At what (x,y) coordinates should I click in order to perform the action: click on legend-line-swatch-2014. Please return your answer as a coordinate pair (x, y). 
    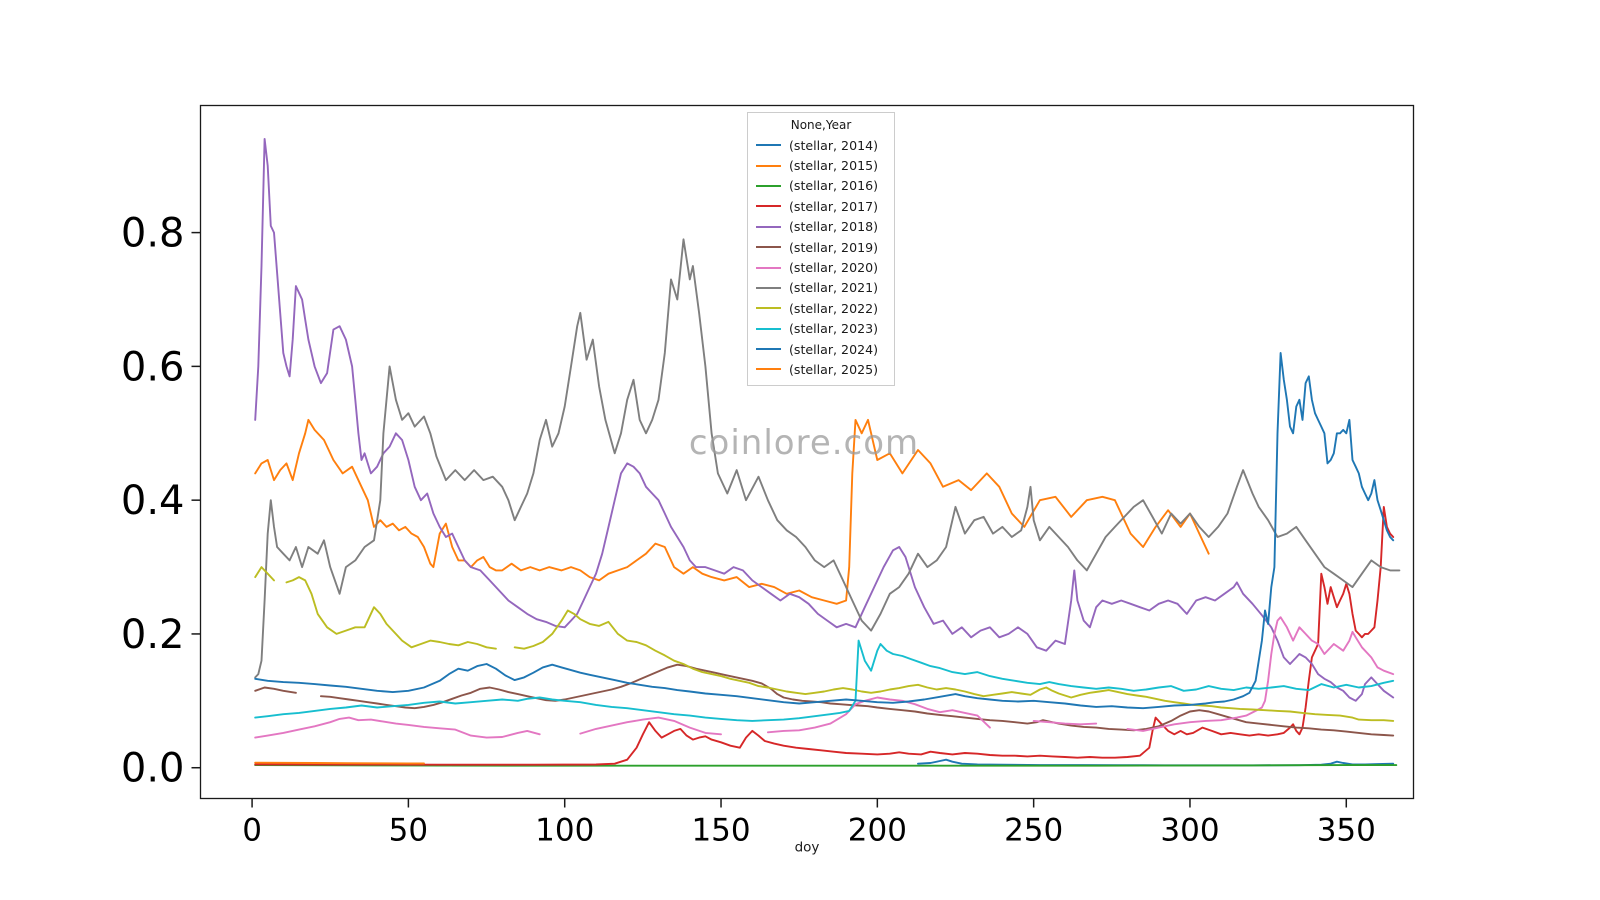
    Looking at the image, I should click on (768, 145).